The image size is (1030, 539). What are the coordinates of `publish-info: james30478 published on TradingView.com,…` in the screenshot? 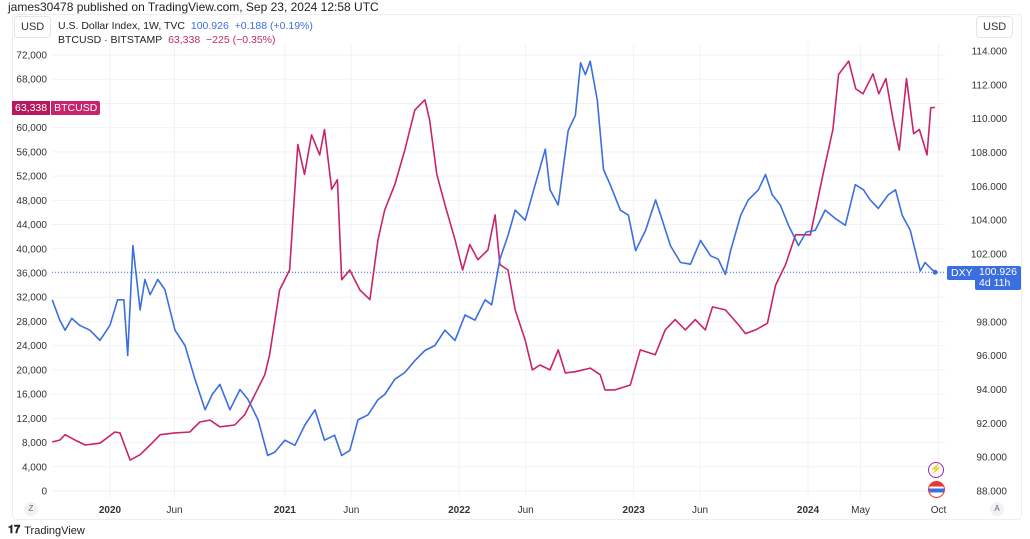 It's located at (193, 7).